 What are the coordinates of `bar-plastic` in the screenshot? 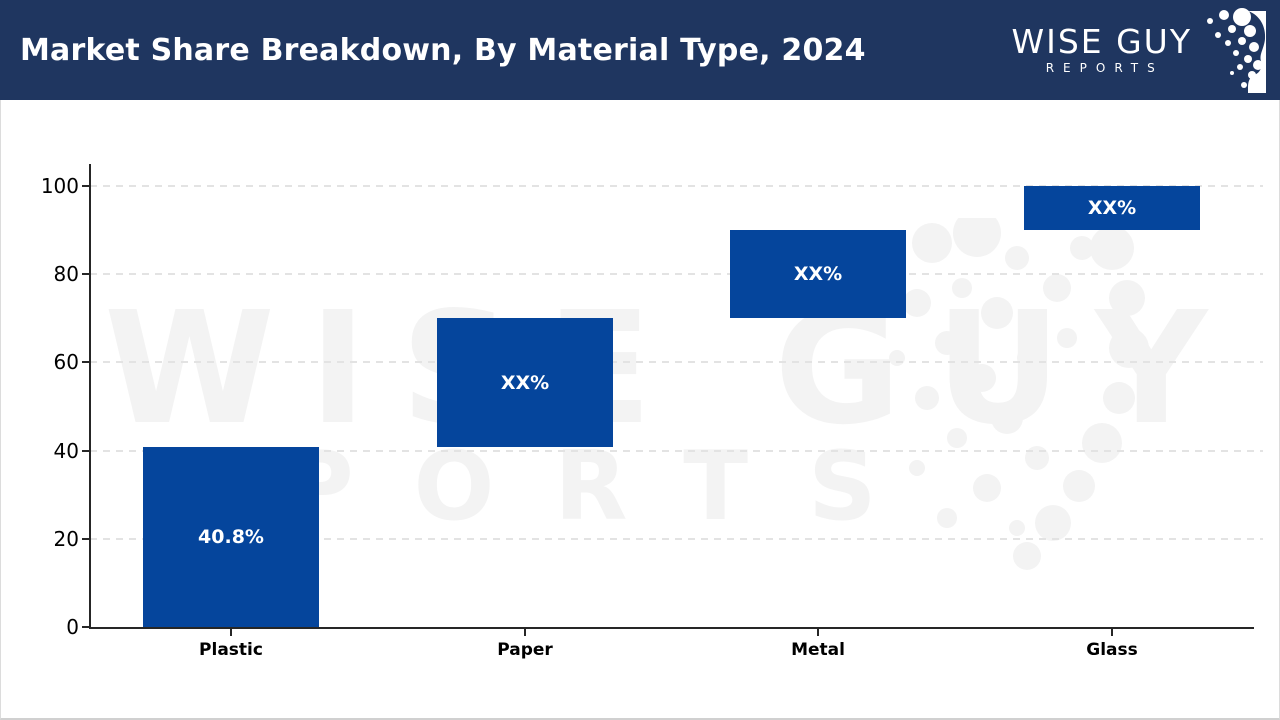 It's located at (231, 537).